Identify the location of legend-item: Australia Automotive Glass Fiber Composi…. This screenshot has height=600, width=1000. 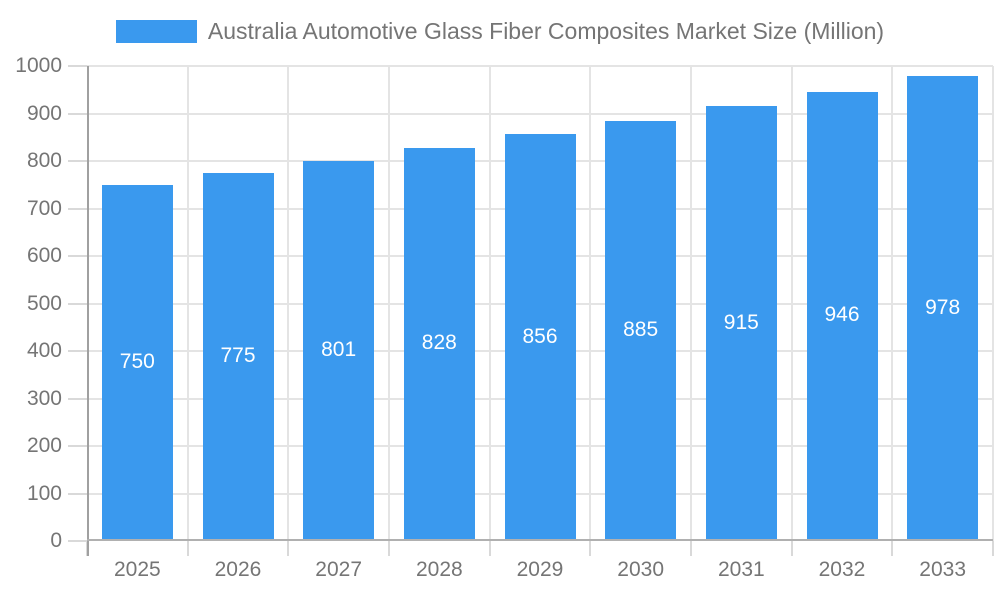
(500, 31).